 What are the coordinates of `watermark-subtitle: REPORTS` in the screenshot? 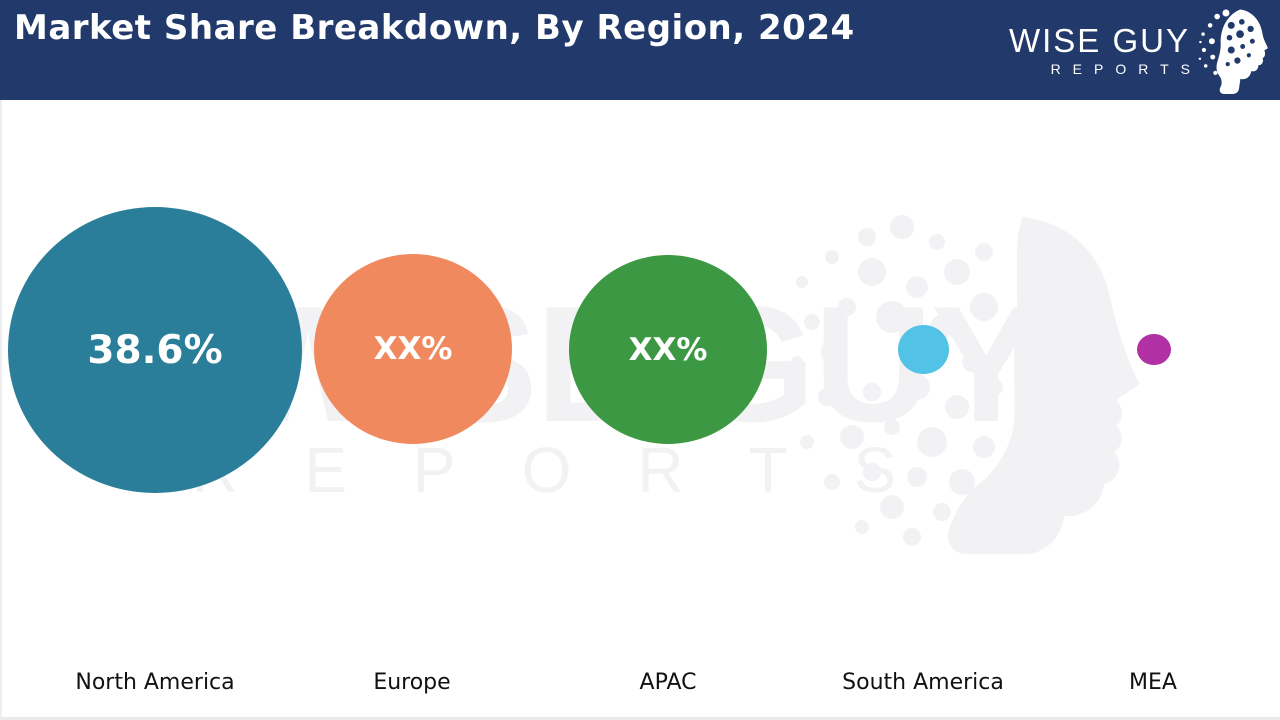 It's located at (577, 470).